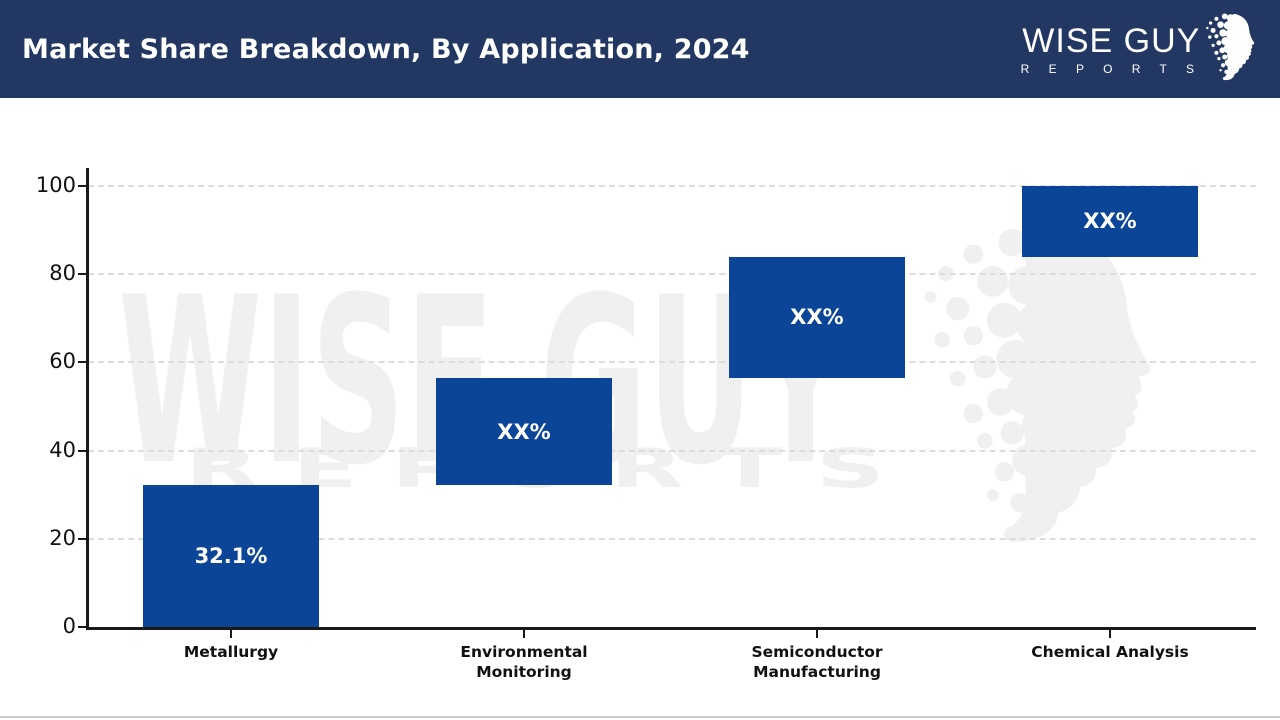 Image resolution: width=1280 pixels, height=720 pixels. What do you see at coordinates (62, 361) in the screenshot?
I see `y-tick-label: 60` at bounding box center [62, 361].